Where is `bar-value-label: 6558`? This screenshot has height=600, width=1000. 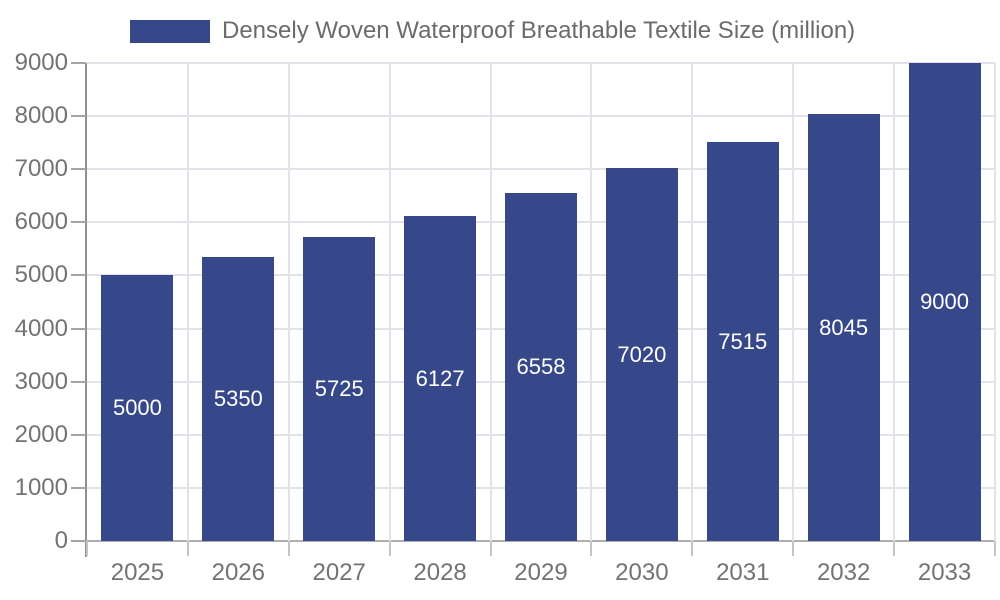
bar-value-label: 6558 is located at coordinates (541, 366).